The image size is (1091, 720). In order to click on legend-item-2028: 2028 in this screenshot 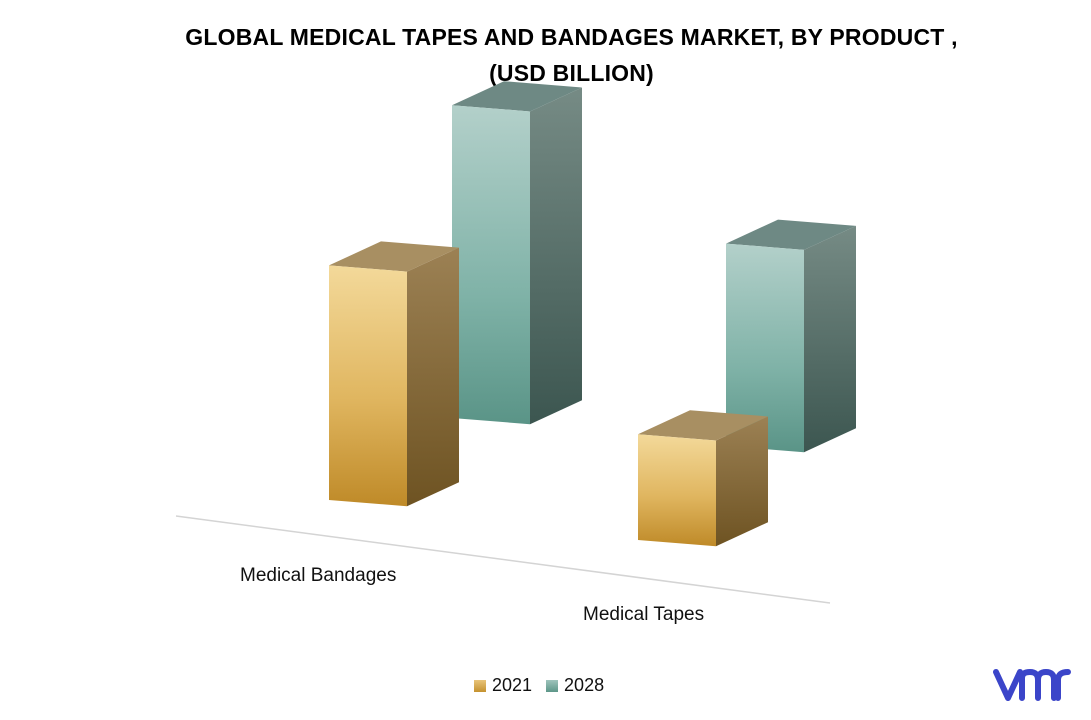, I will do `click(575, 685)`.